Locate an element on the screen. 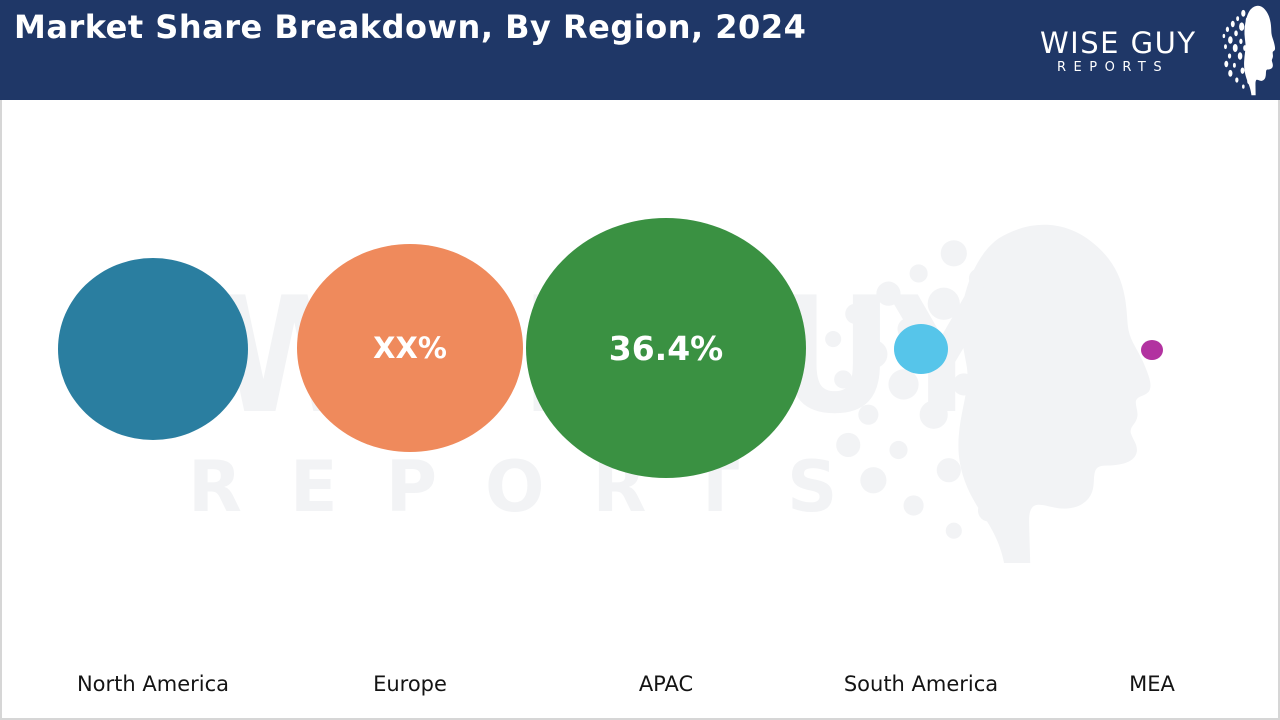  logo-subtitle: REPORTS is located at coordinates (1113, 67).